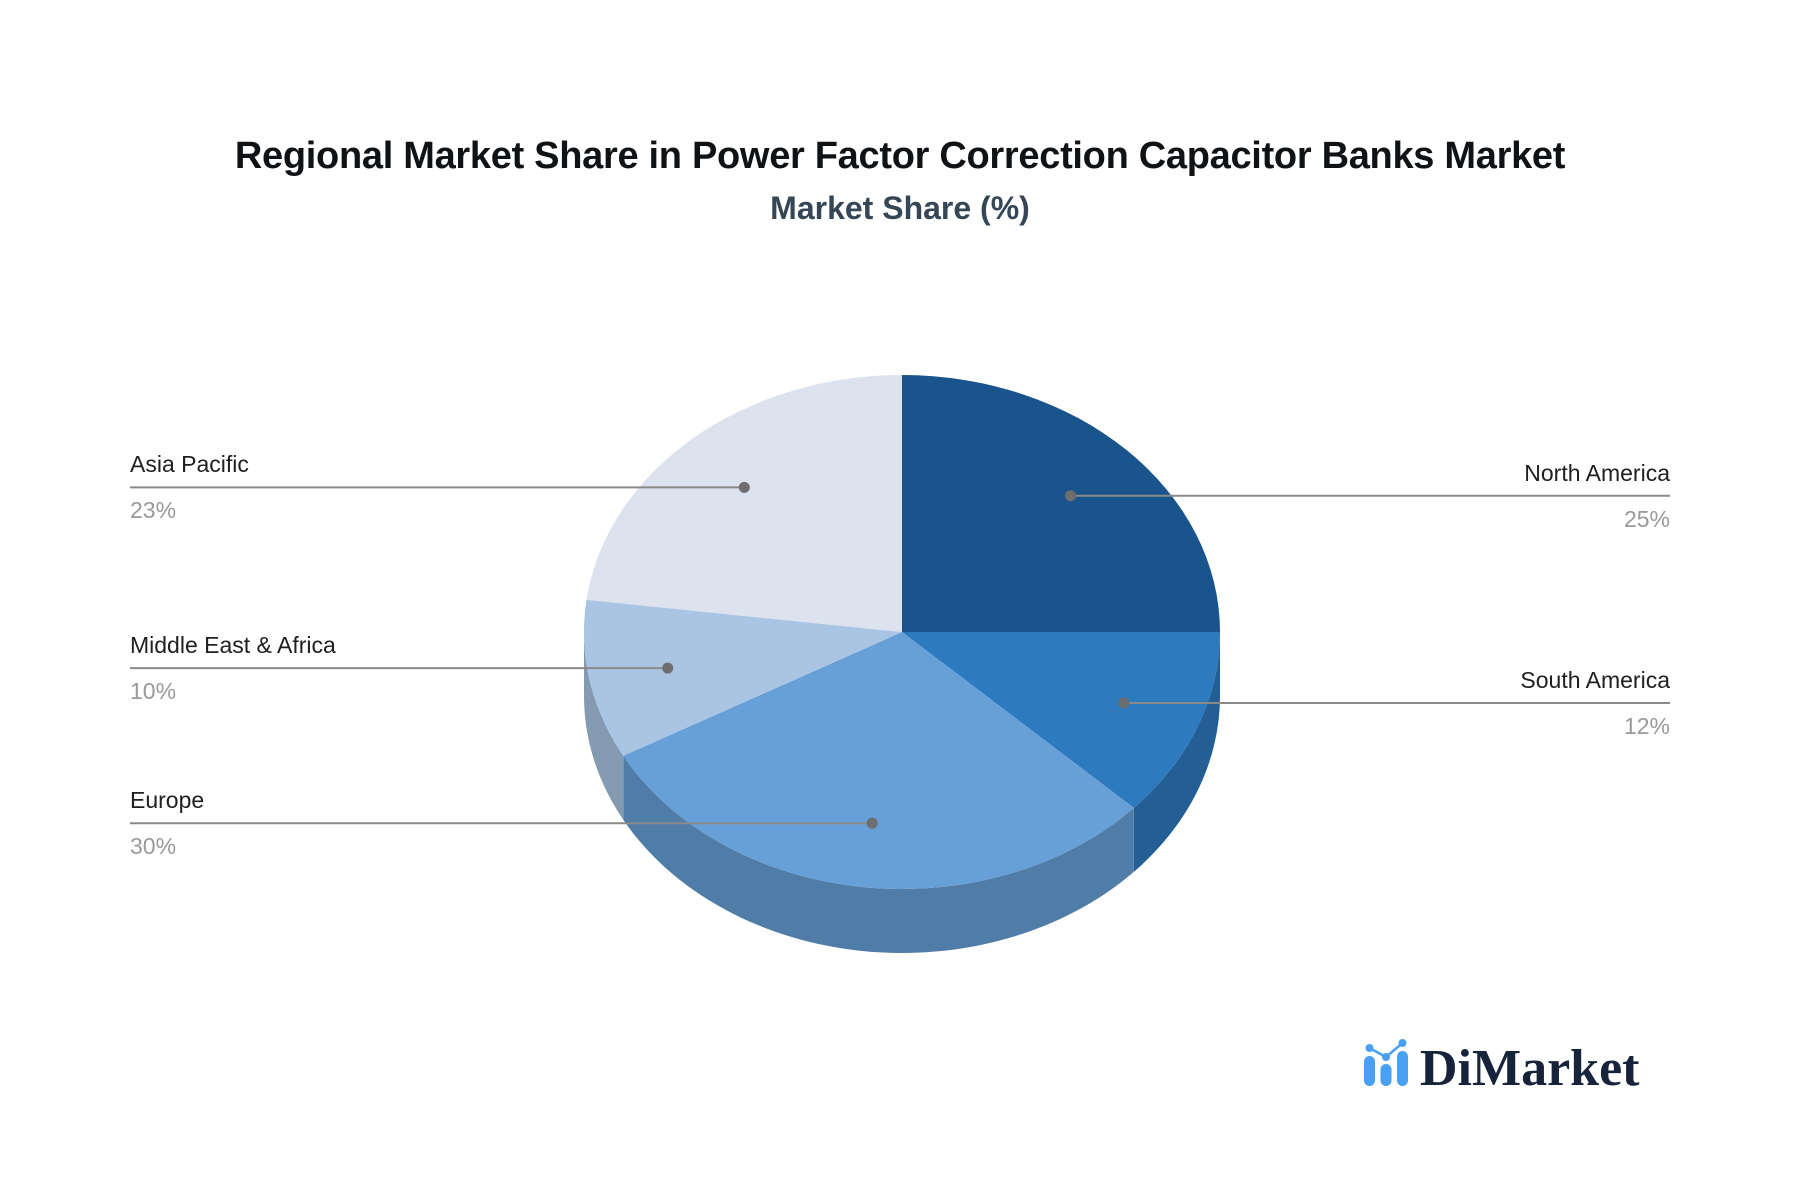 This screenshot has width=1800, height=1196. I want to click on bar-chart-trend-icon, so click(1386, 1062).